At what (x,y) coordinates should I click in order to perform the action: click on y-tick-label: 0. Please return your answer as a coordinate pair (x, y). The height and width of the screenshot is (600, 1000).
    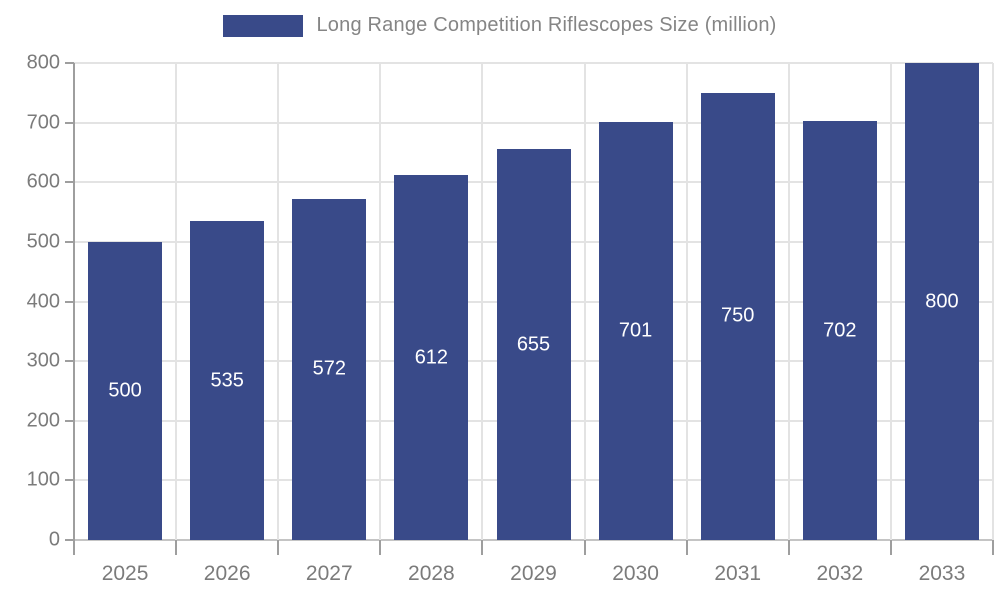
    Looking at the image, I should click on (54, 539).